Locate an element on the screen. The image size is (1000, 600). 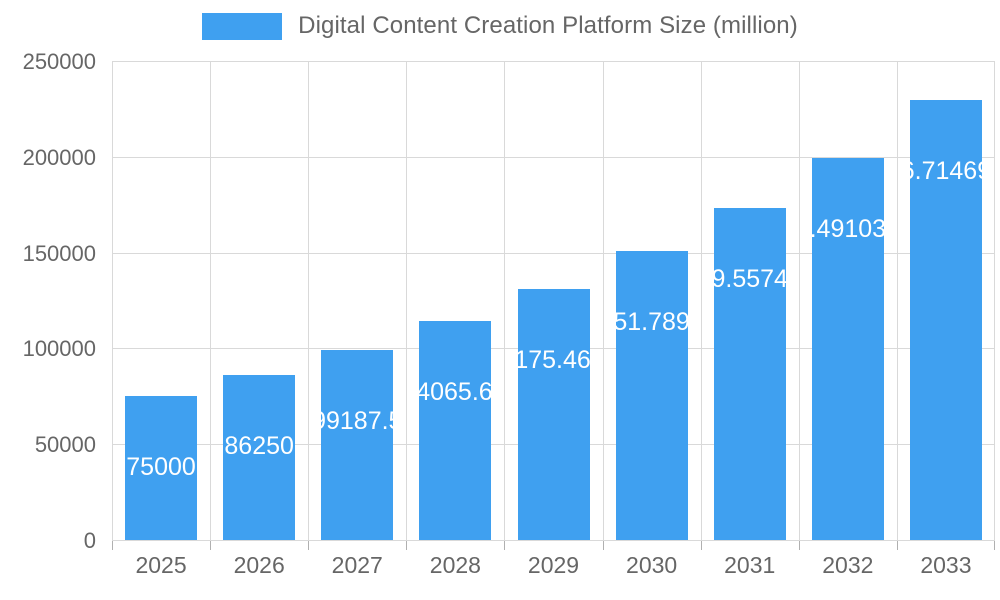
bar-label-clip: 99187.5 is located at coordinates (357, 445).